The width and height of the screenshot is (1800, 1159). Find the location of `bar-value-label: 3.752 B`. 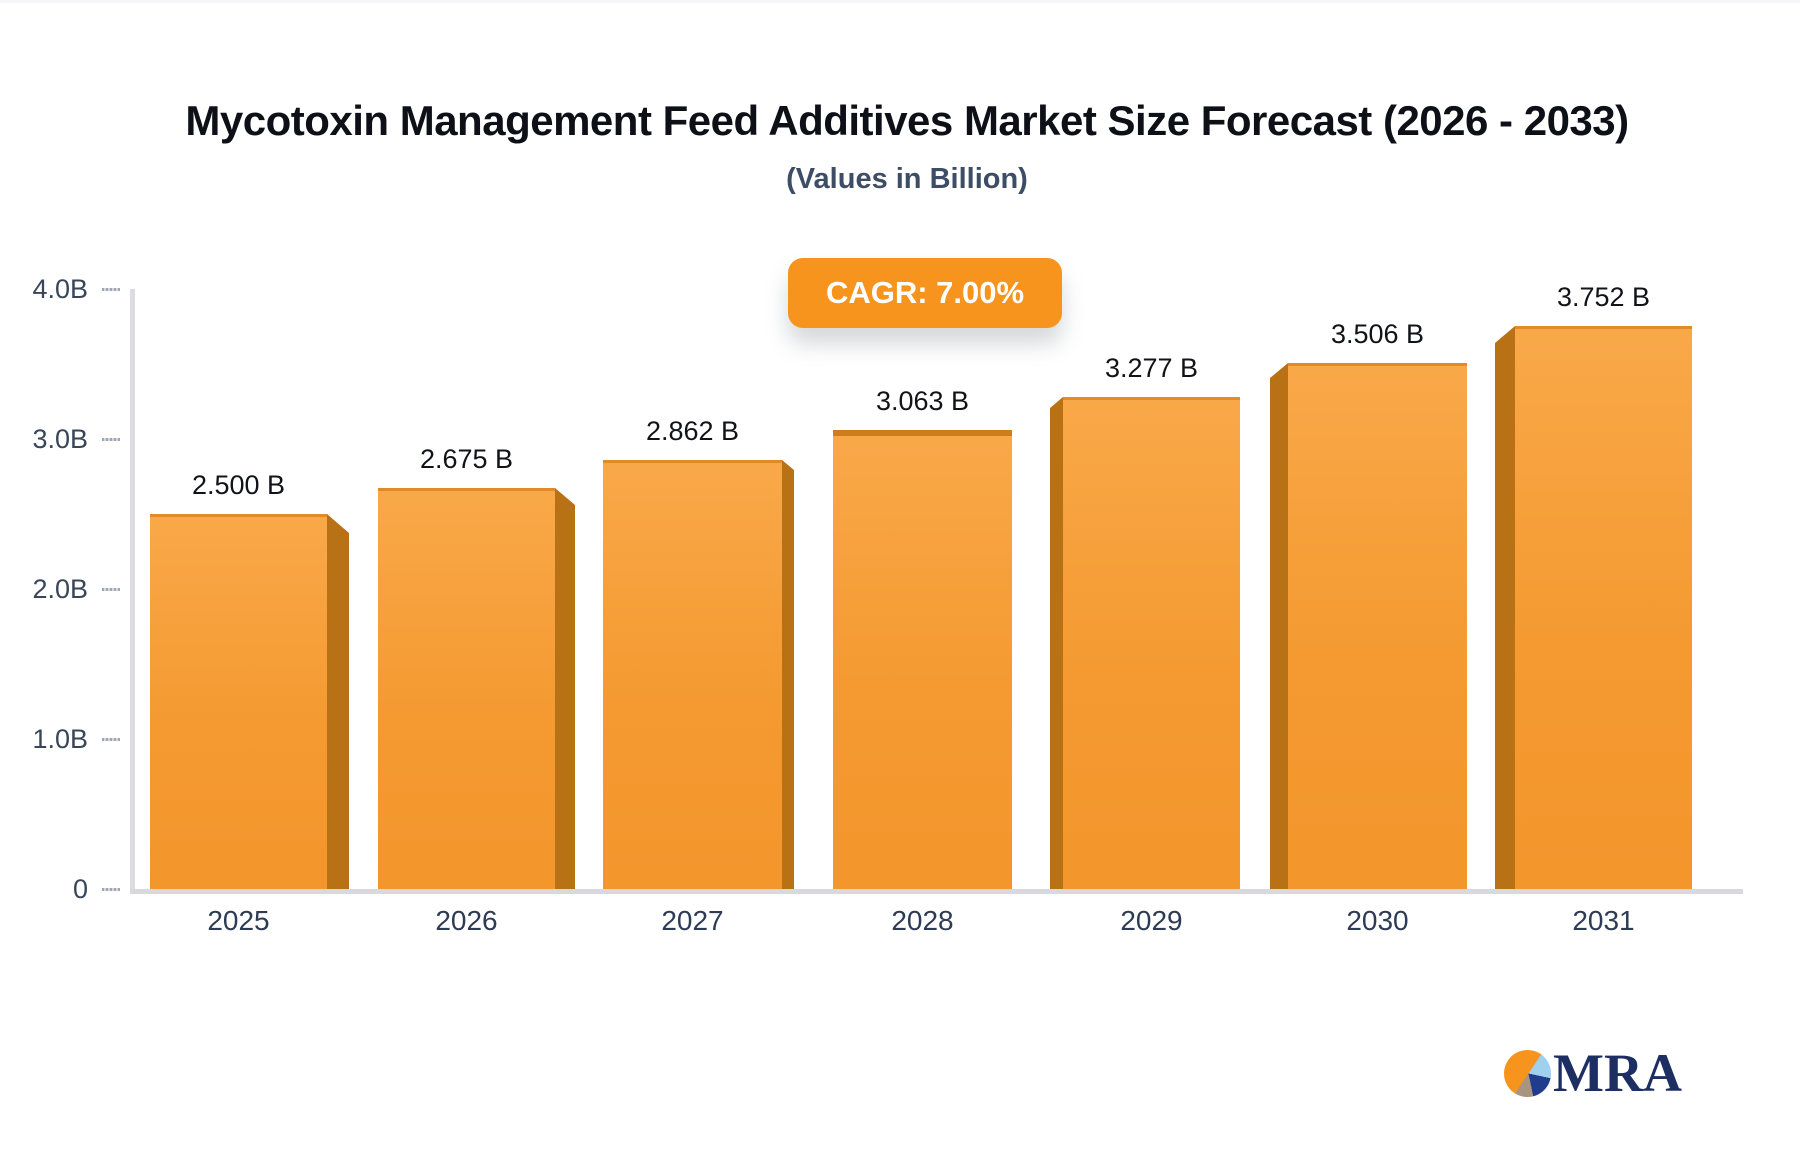

bar-value-label: 3.752 B is located at coordinates (1603, 297).